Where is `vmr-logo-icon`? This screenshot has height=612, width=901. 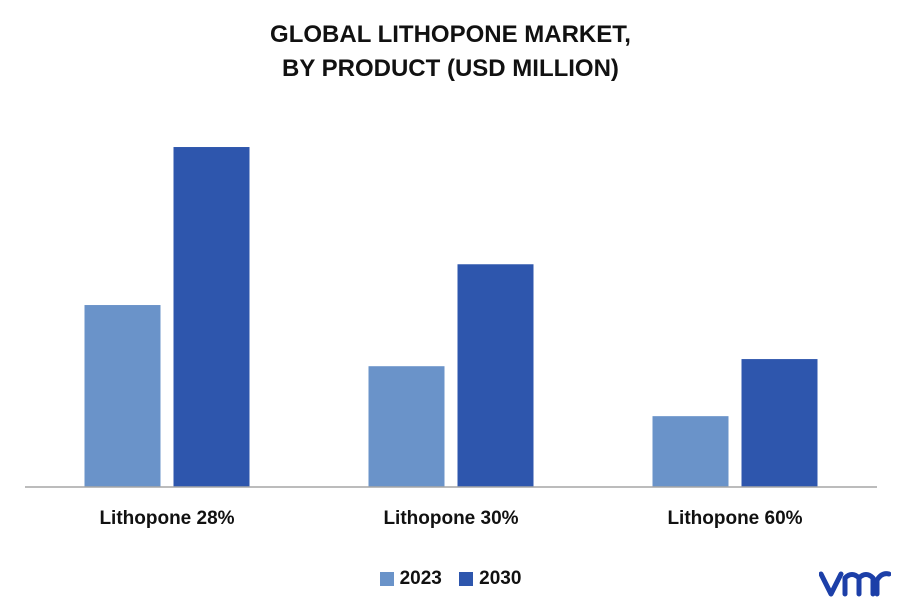
vmr-logo-icon is located at coordinates (855, 584).